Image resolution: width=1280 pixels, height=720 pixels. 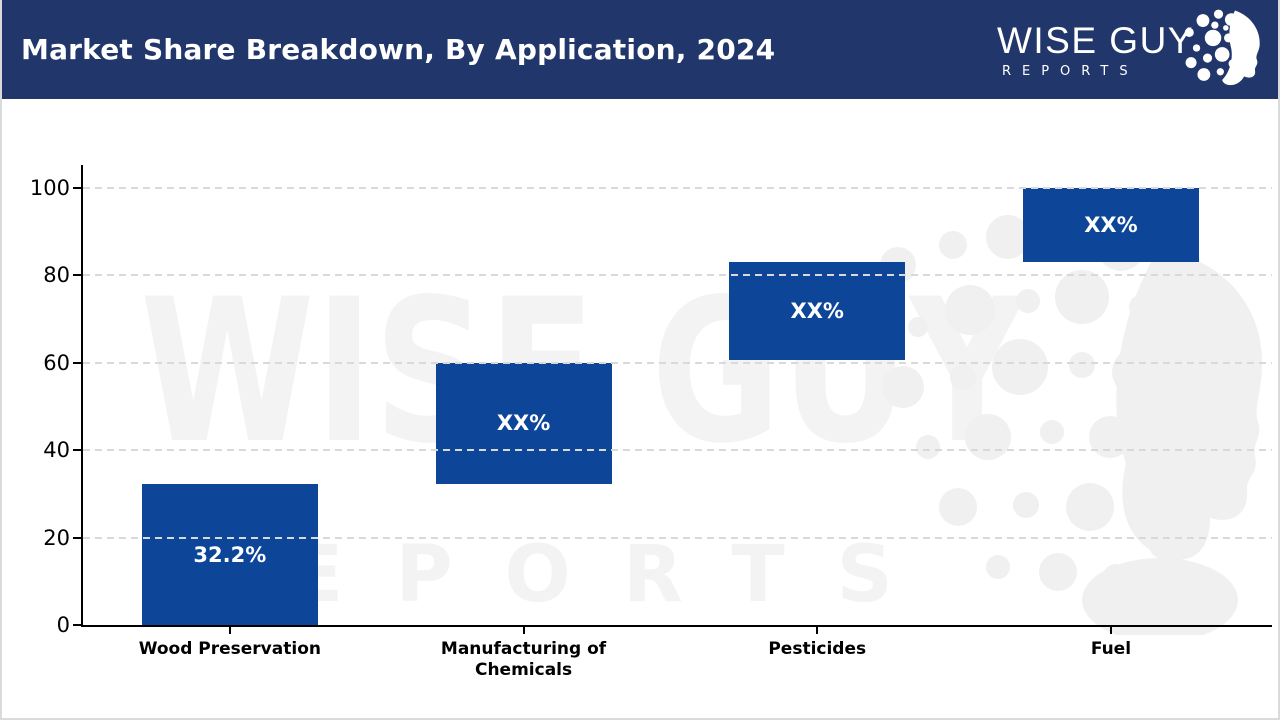 I want to click on x-axis-line, so click(x=676, y=626).